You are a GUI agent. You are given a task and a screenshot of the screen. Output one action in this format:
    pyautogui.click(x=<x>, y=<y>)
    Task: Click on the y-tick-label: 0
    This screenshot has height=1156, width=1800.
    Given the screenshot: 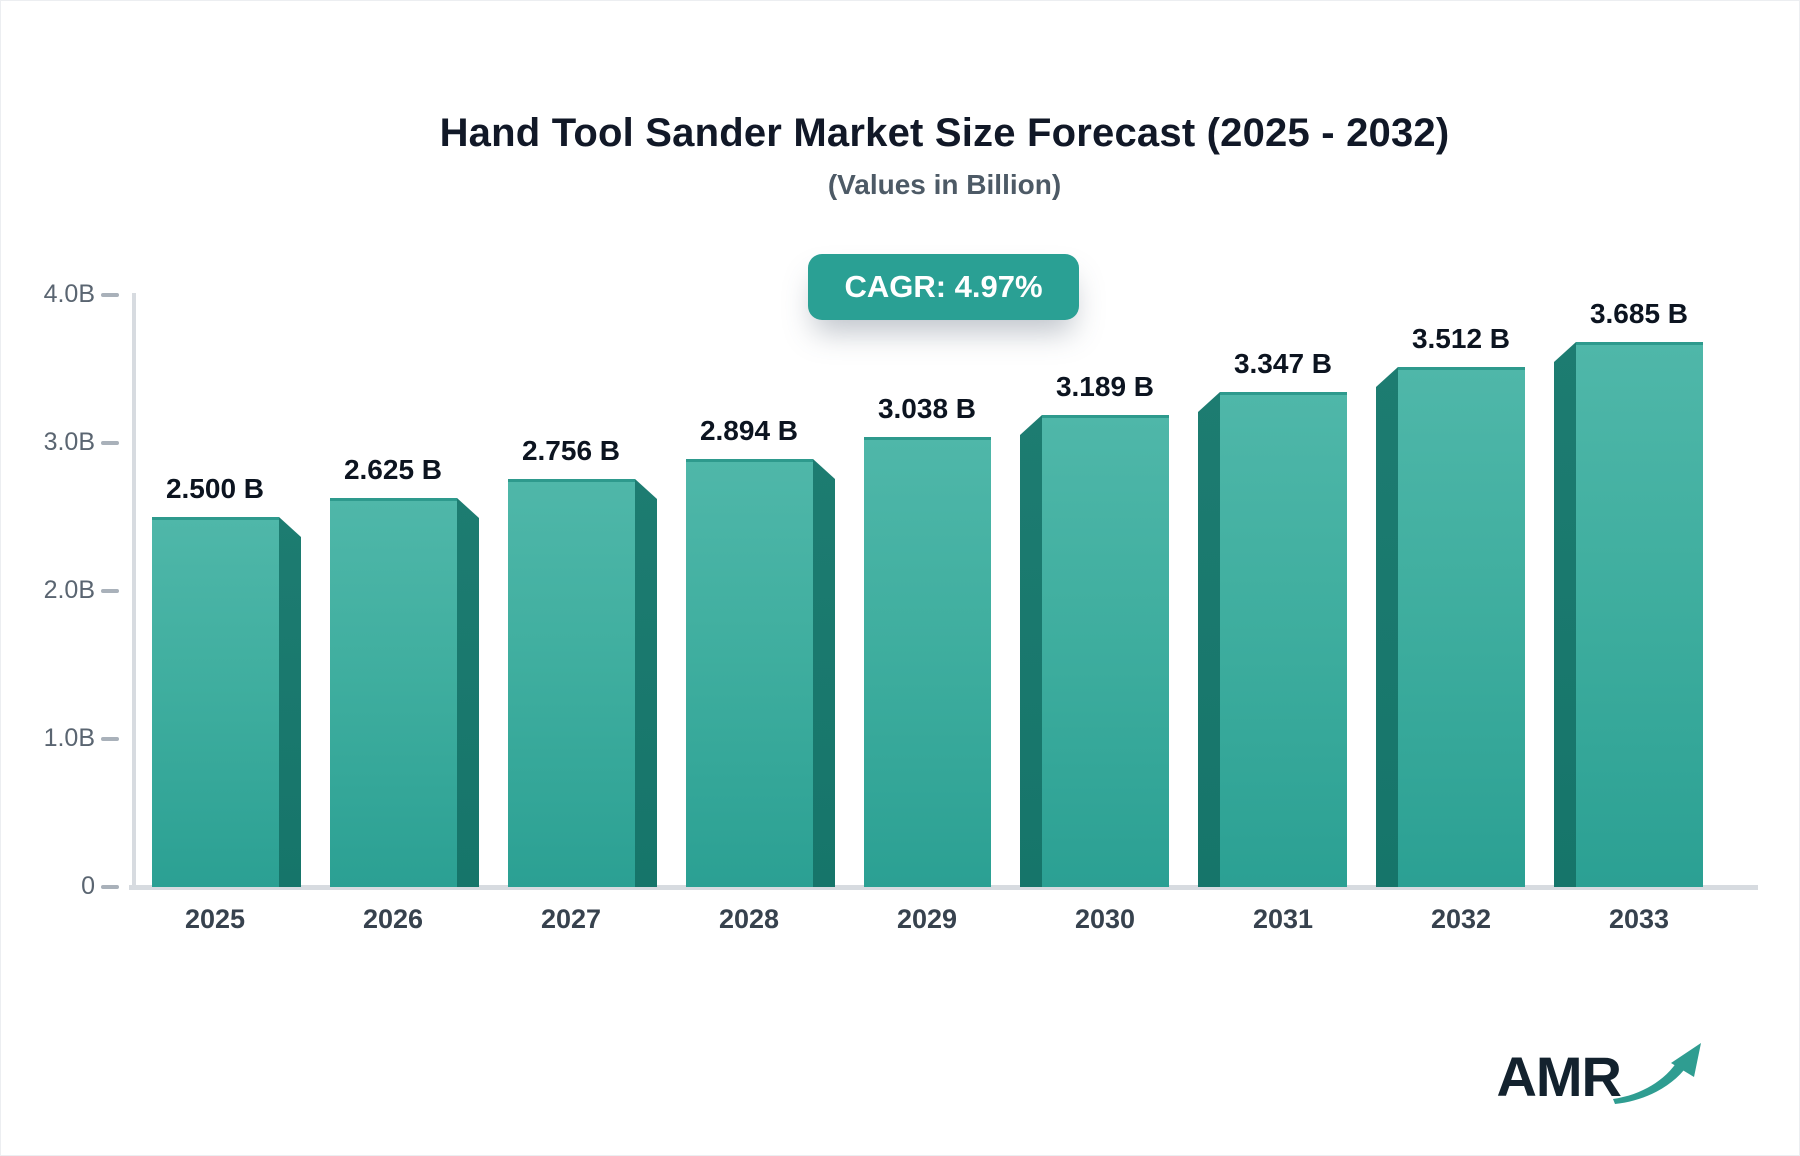 What is the action you would take?
    pyautogui.click(x=88, y=886)
    